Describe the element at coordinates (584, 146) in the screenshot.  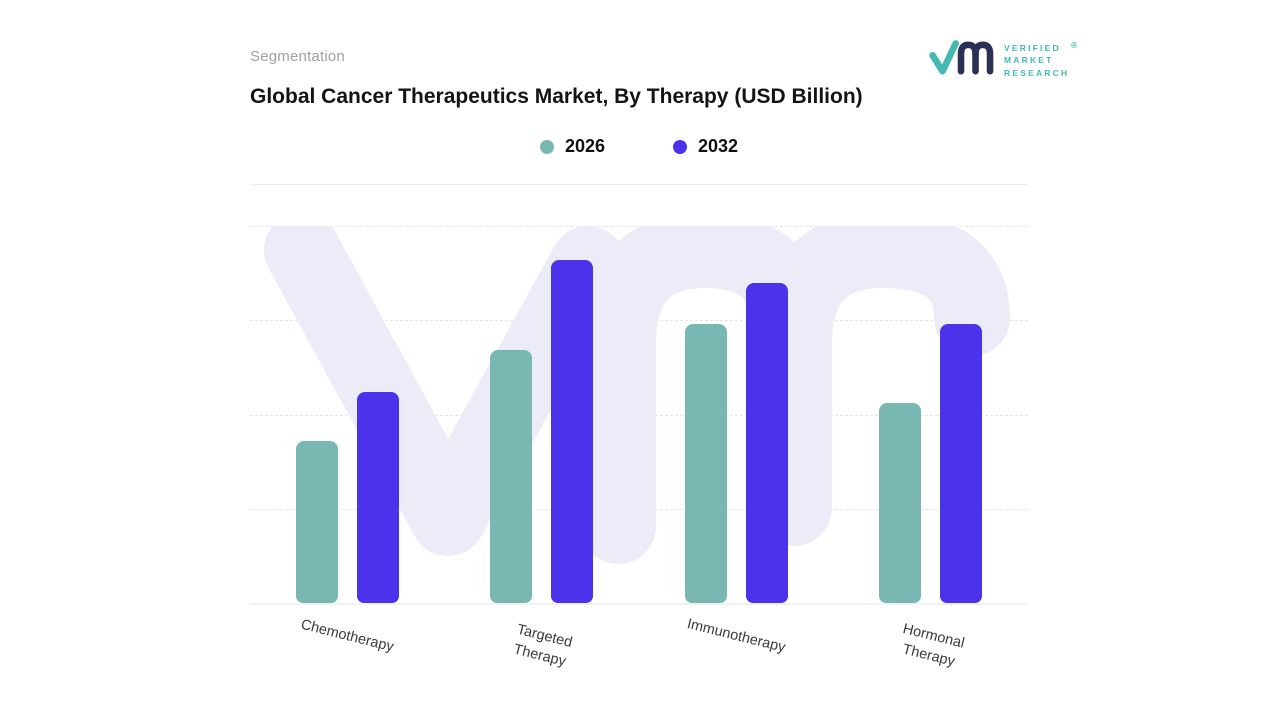
I see `legend-label-2026: 2026` at that location.